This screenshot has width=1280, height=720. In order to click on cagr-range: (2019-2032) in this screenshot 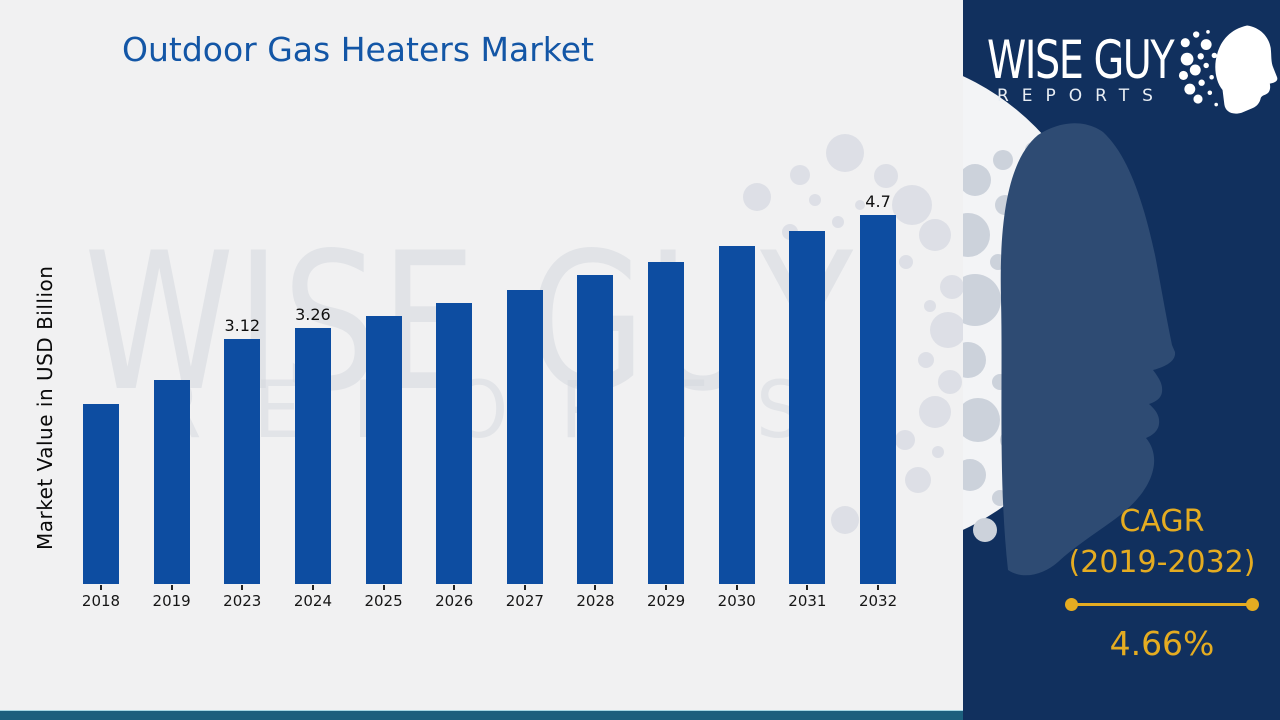, I will do `click(1162, 562)`.